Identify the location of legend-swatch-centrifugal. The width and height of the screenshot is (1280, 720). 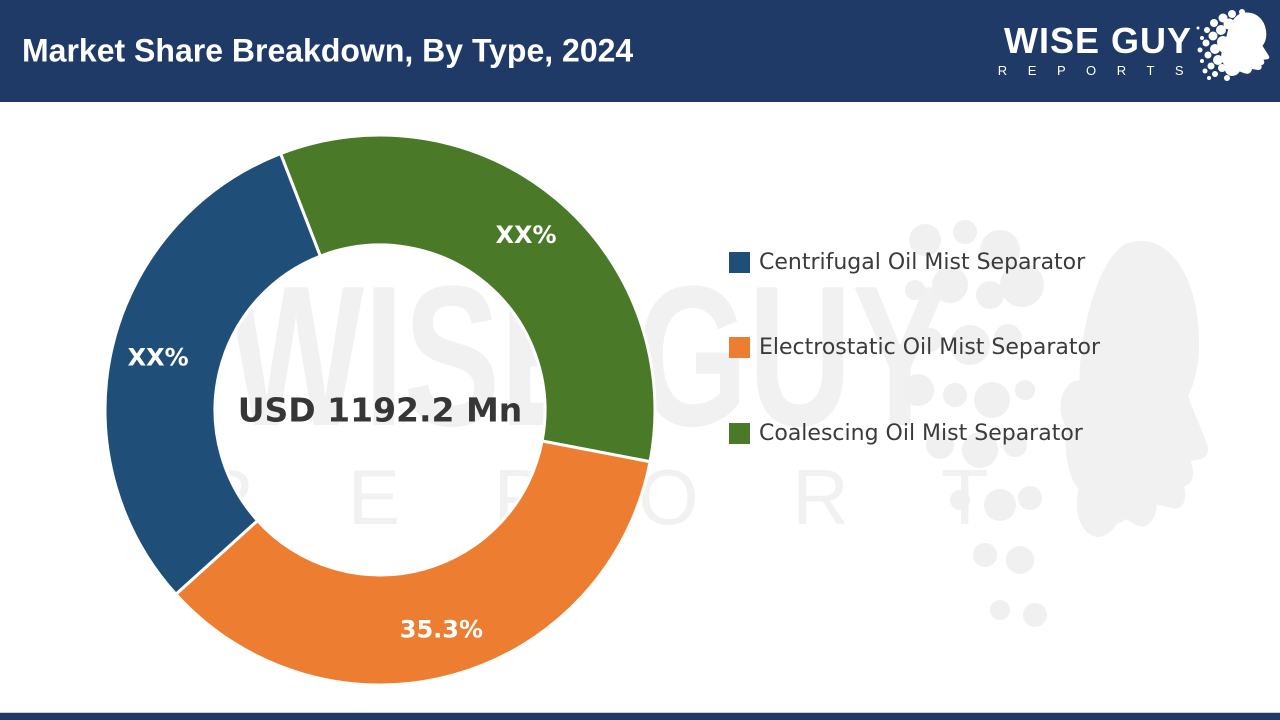
(739, 262).